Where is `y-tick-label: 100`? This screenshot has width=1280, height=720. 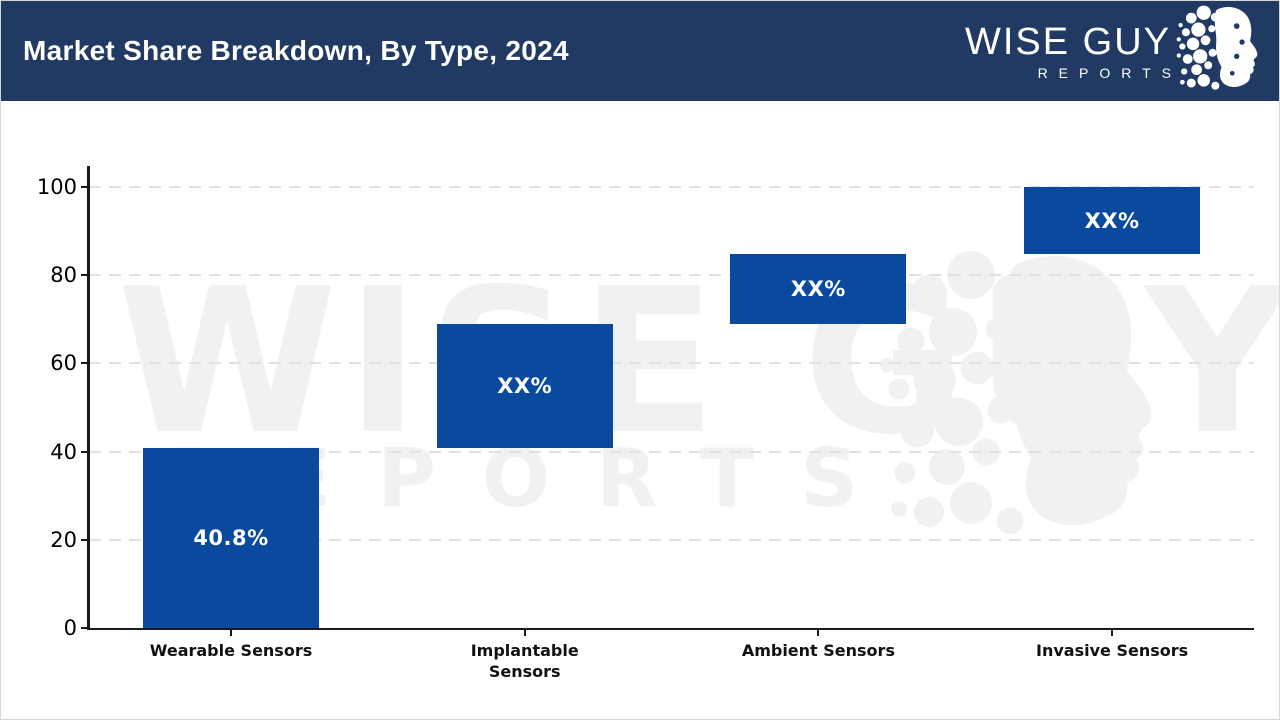 y-tick-label: 100 is located at coordinates (56, 187).